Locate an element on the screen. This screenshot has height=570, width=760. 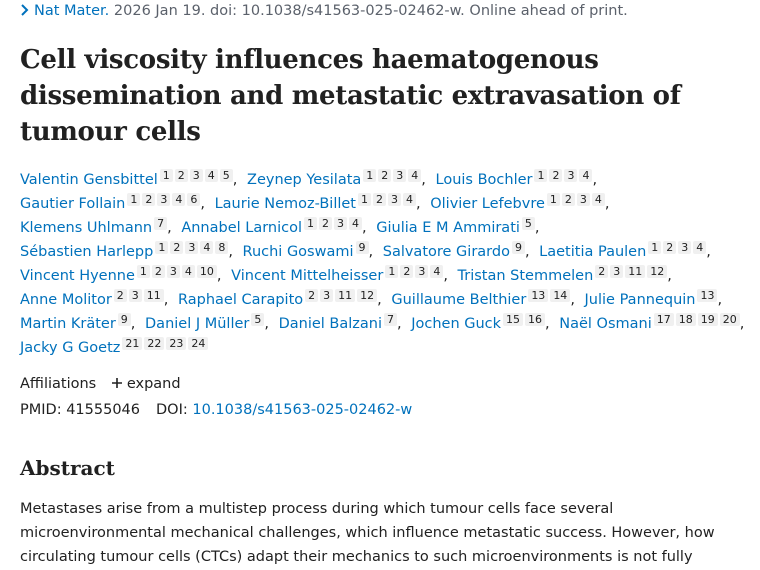
author-name: Vincent Hyenne is located at coordinates (77, 276).